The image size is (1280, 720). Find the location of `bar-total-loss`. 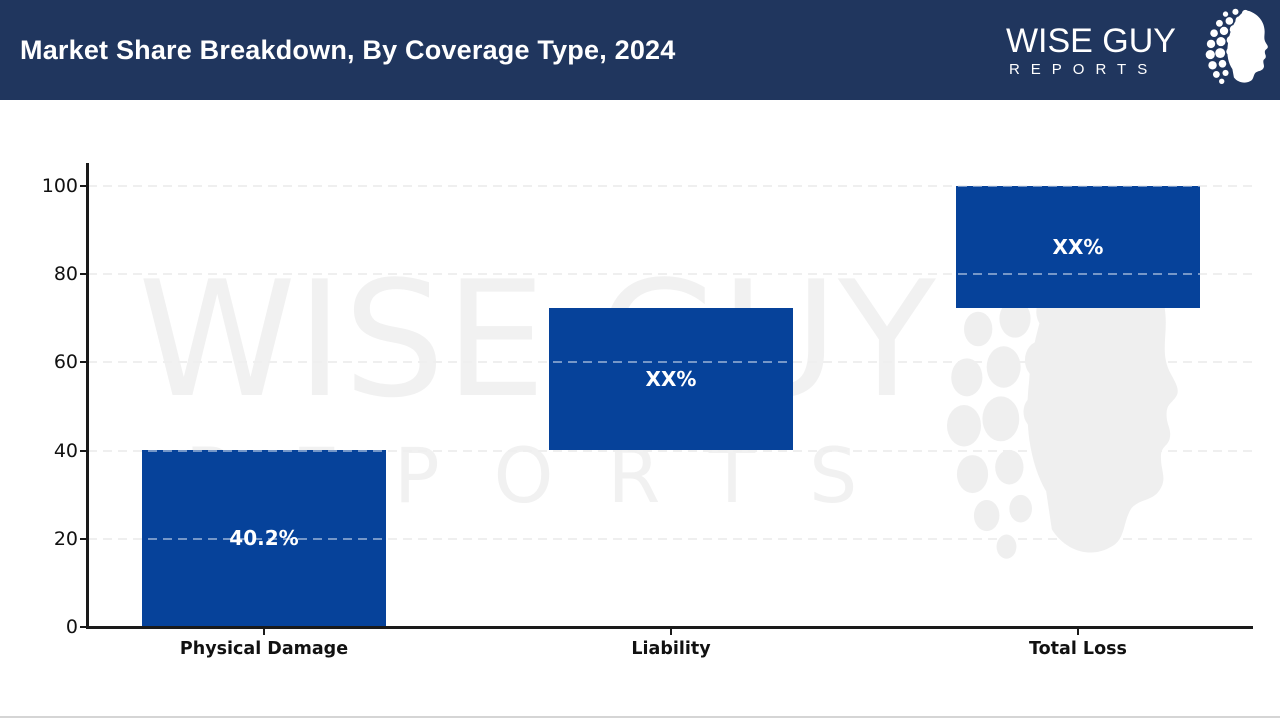

bar-total-loss is located at coordinates (1078, 247).